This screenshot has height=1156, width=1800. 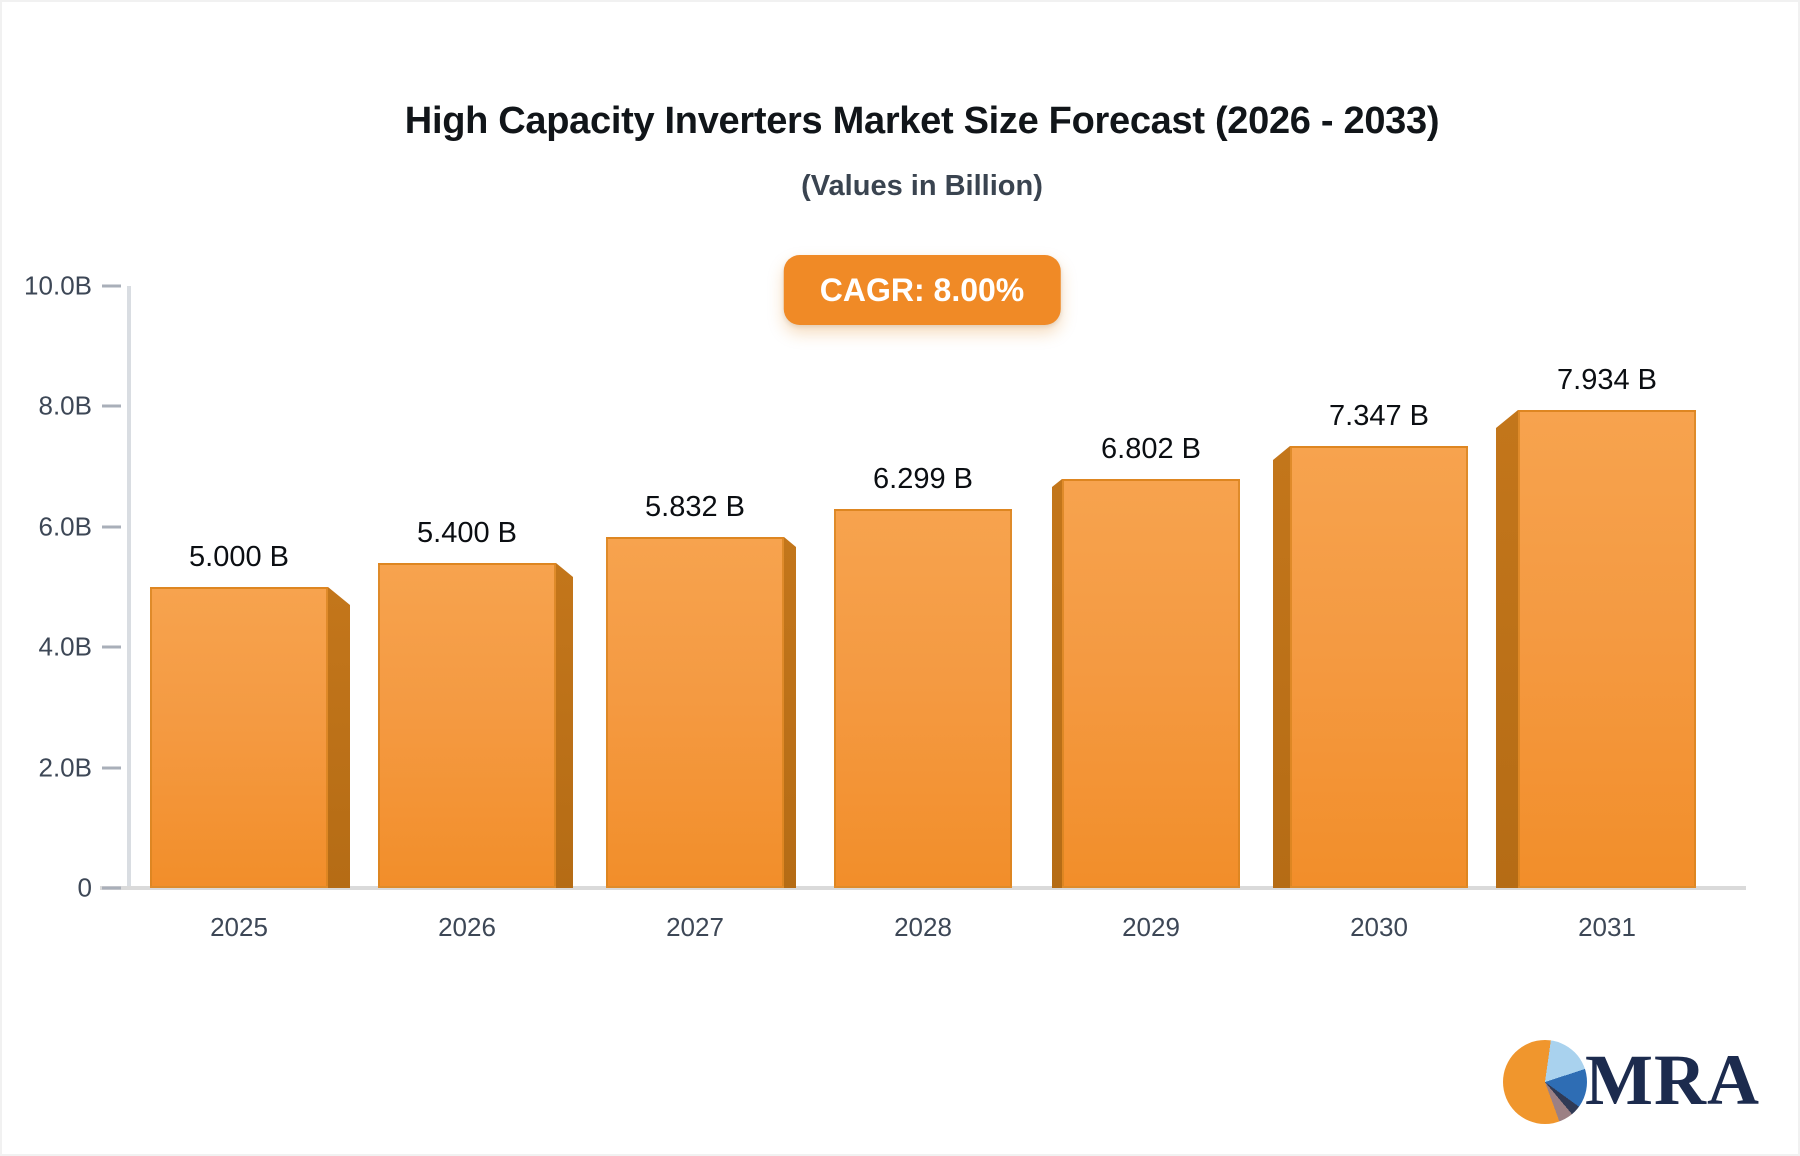 What do you see at coordinates (1151, 927) in the screenshot?
I see `x-axis-label-2029: 2029` at bounding box center [1151, 927].